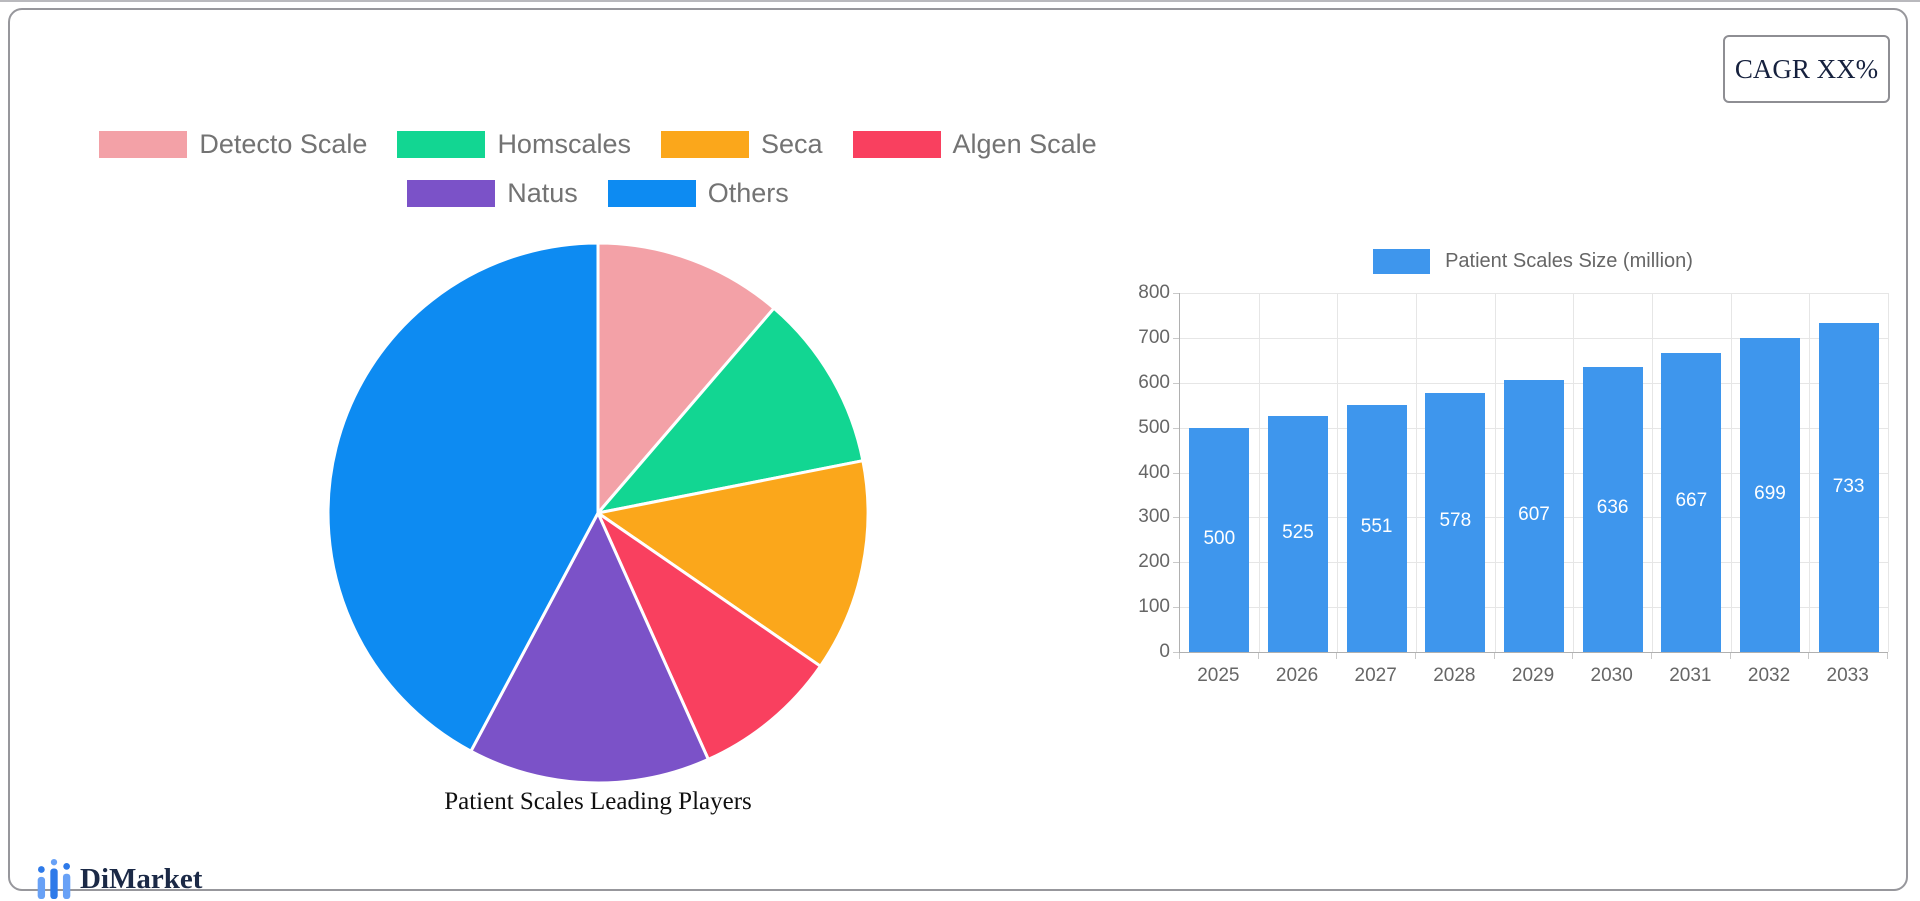 The image size is (1920, 901). I want to click on dimarket-logo: DiMarket, so click(119, 879).